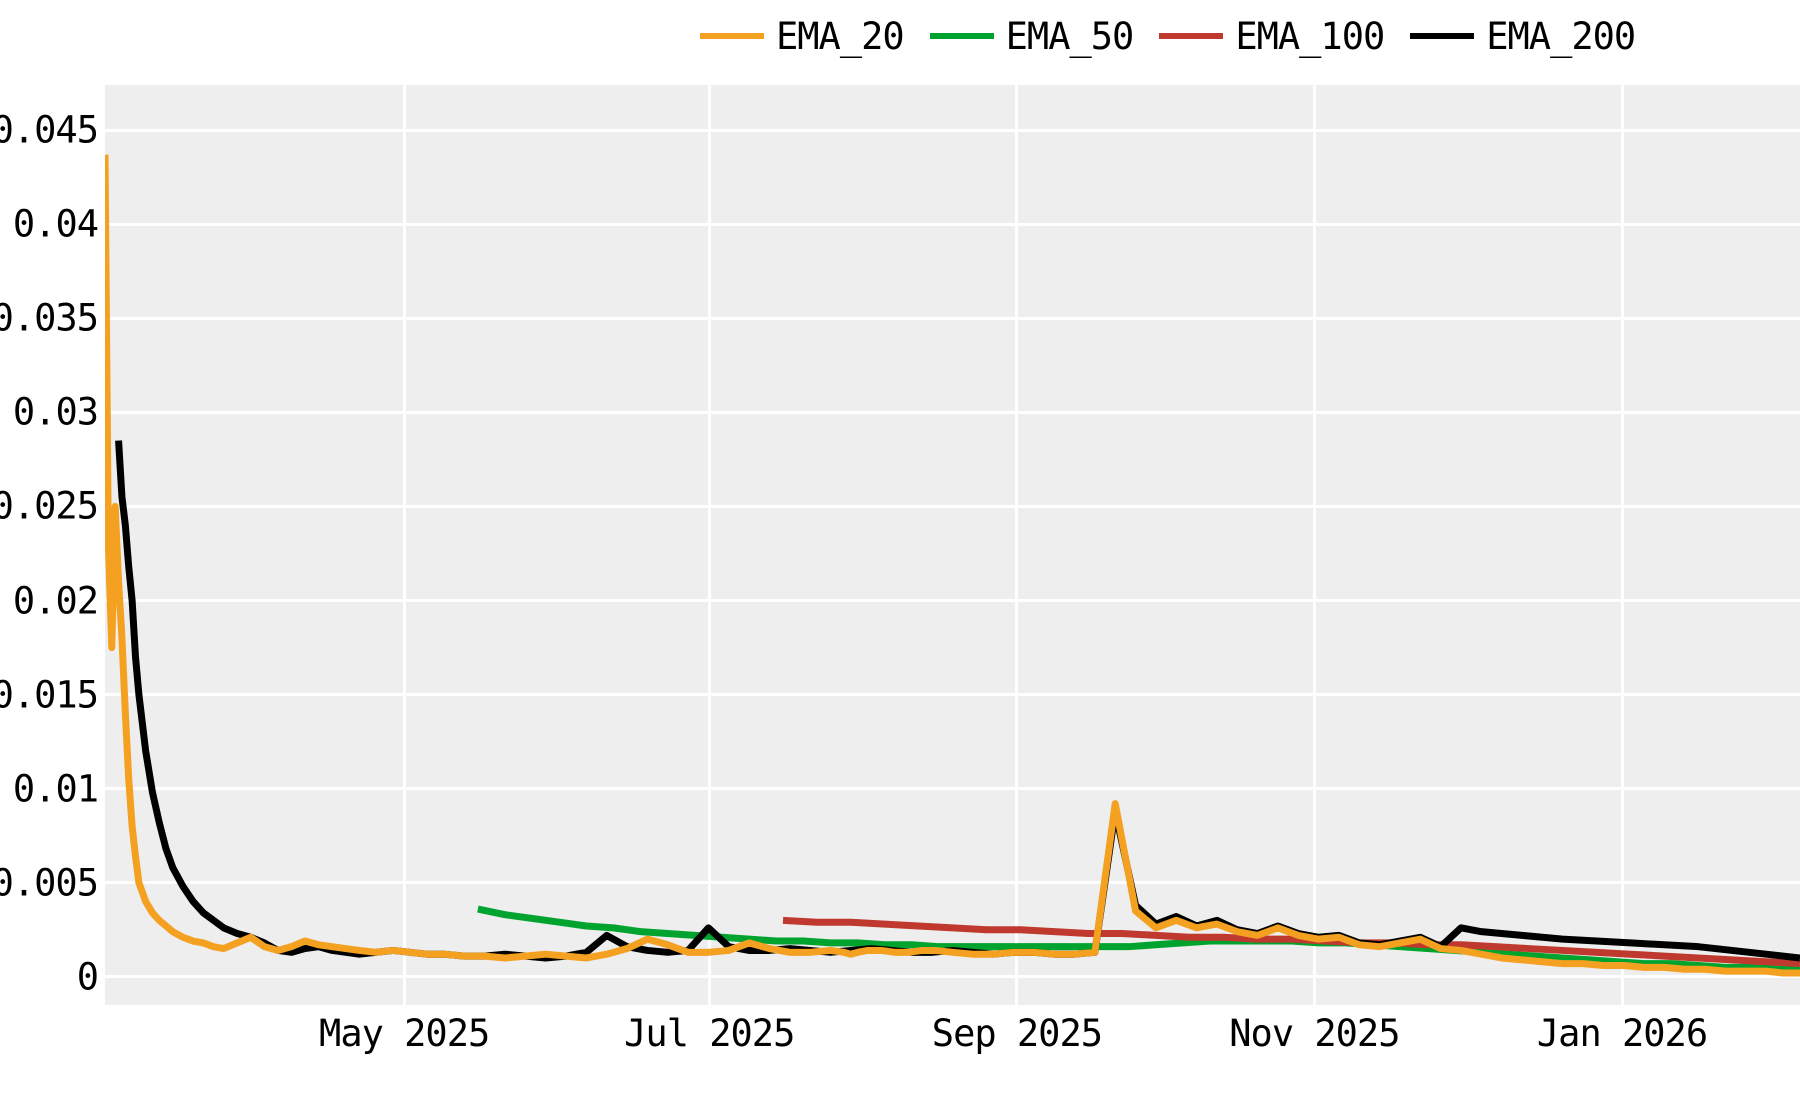  Describe the element at coordinates (55, 412) in the screenshot. I see `y-tick-label: 0.03` at that location.